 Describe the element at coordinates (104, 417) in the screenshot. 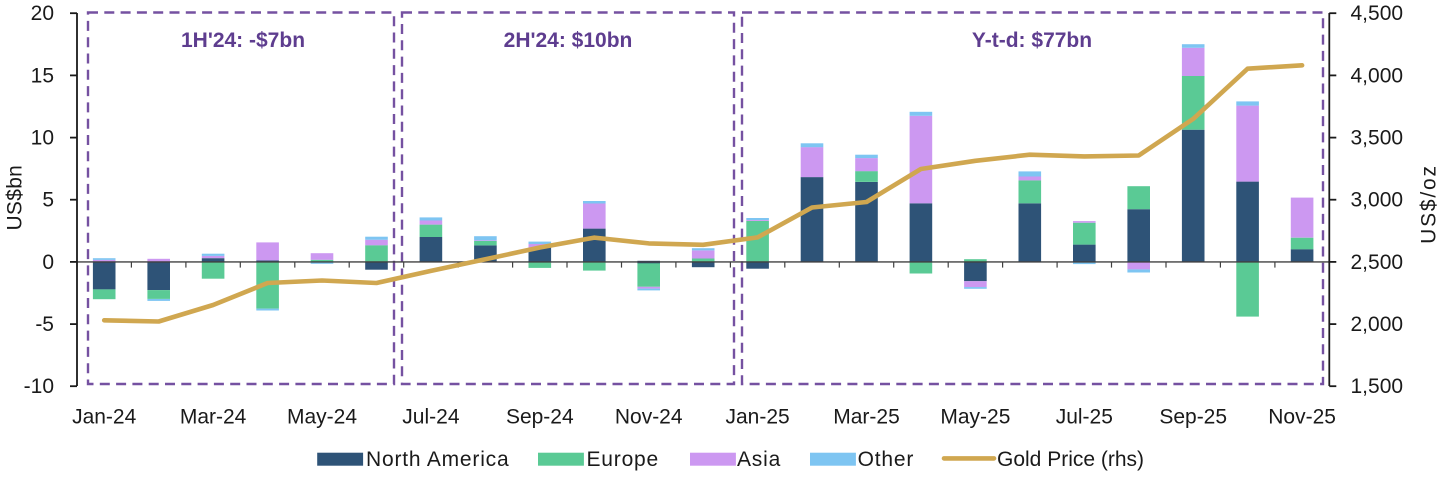

I see `svg-text: Jan-24` at that location.